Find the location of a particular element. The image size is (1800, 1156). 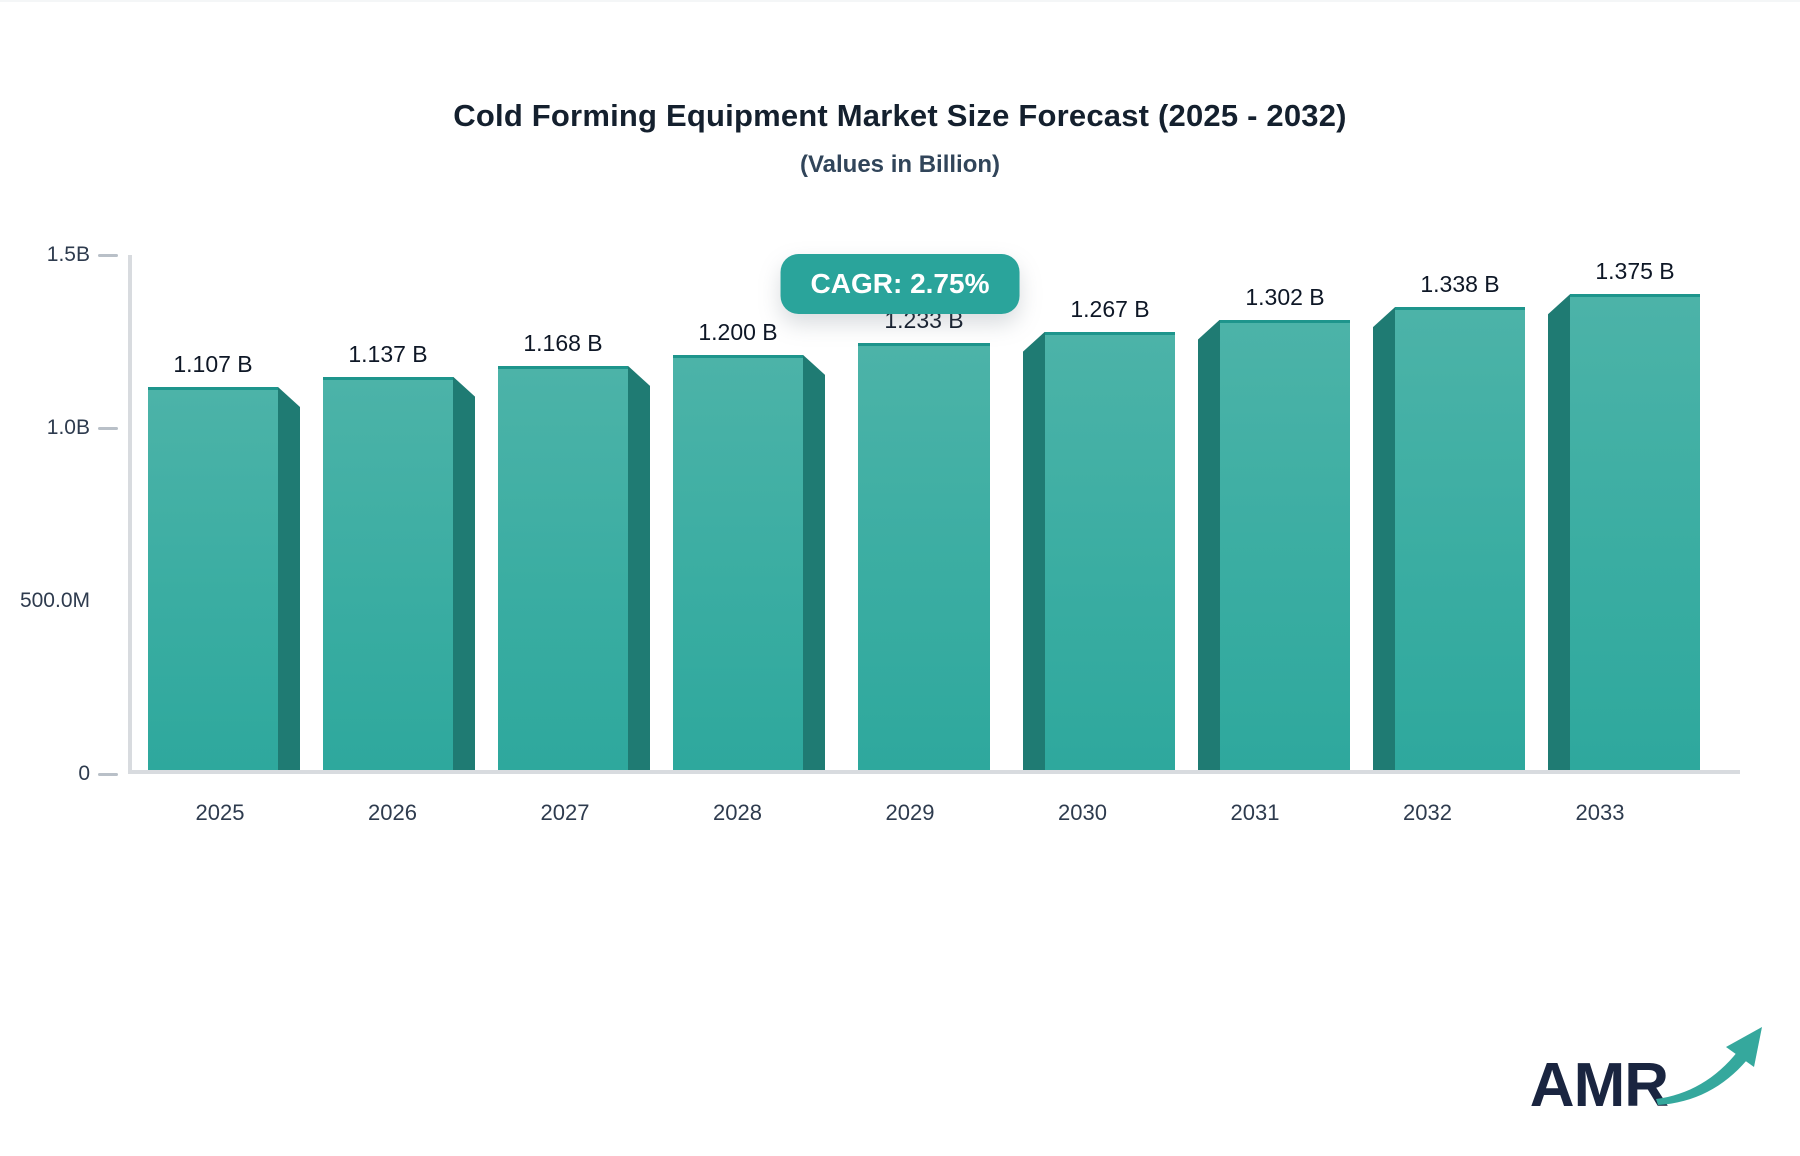

y-tick: 0 is located at coordinates (64, 774).